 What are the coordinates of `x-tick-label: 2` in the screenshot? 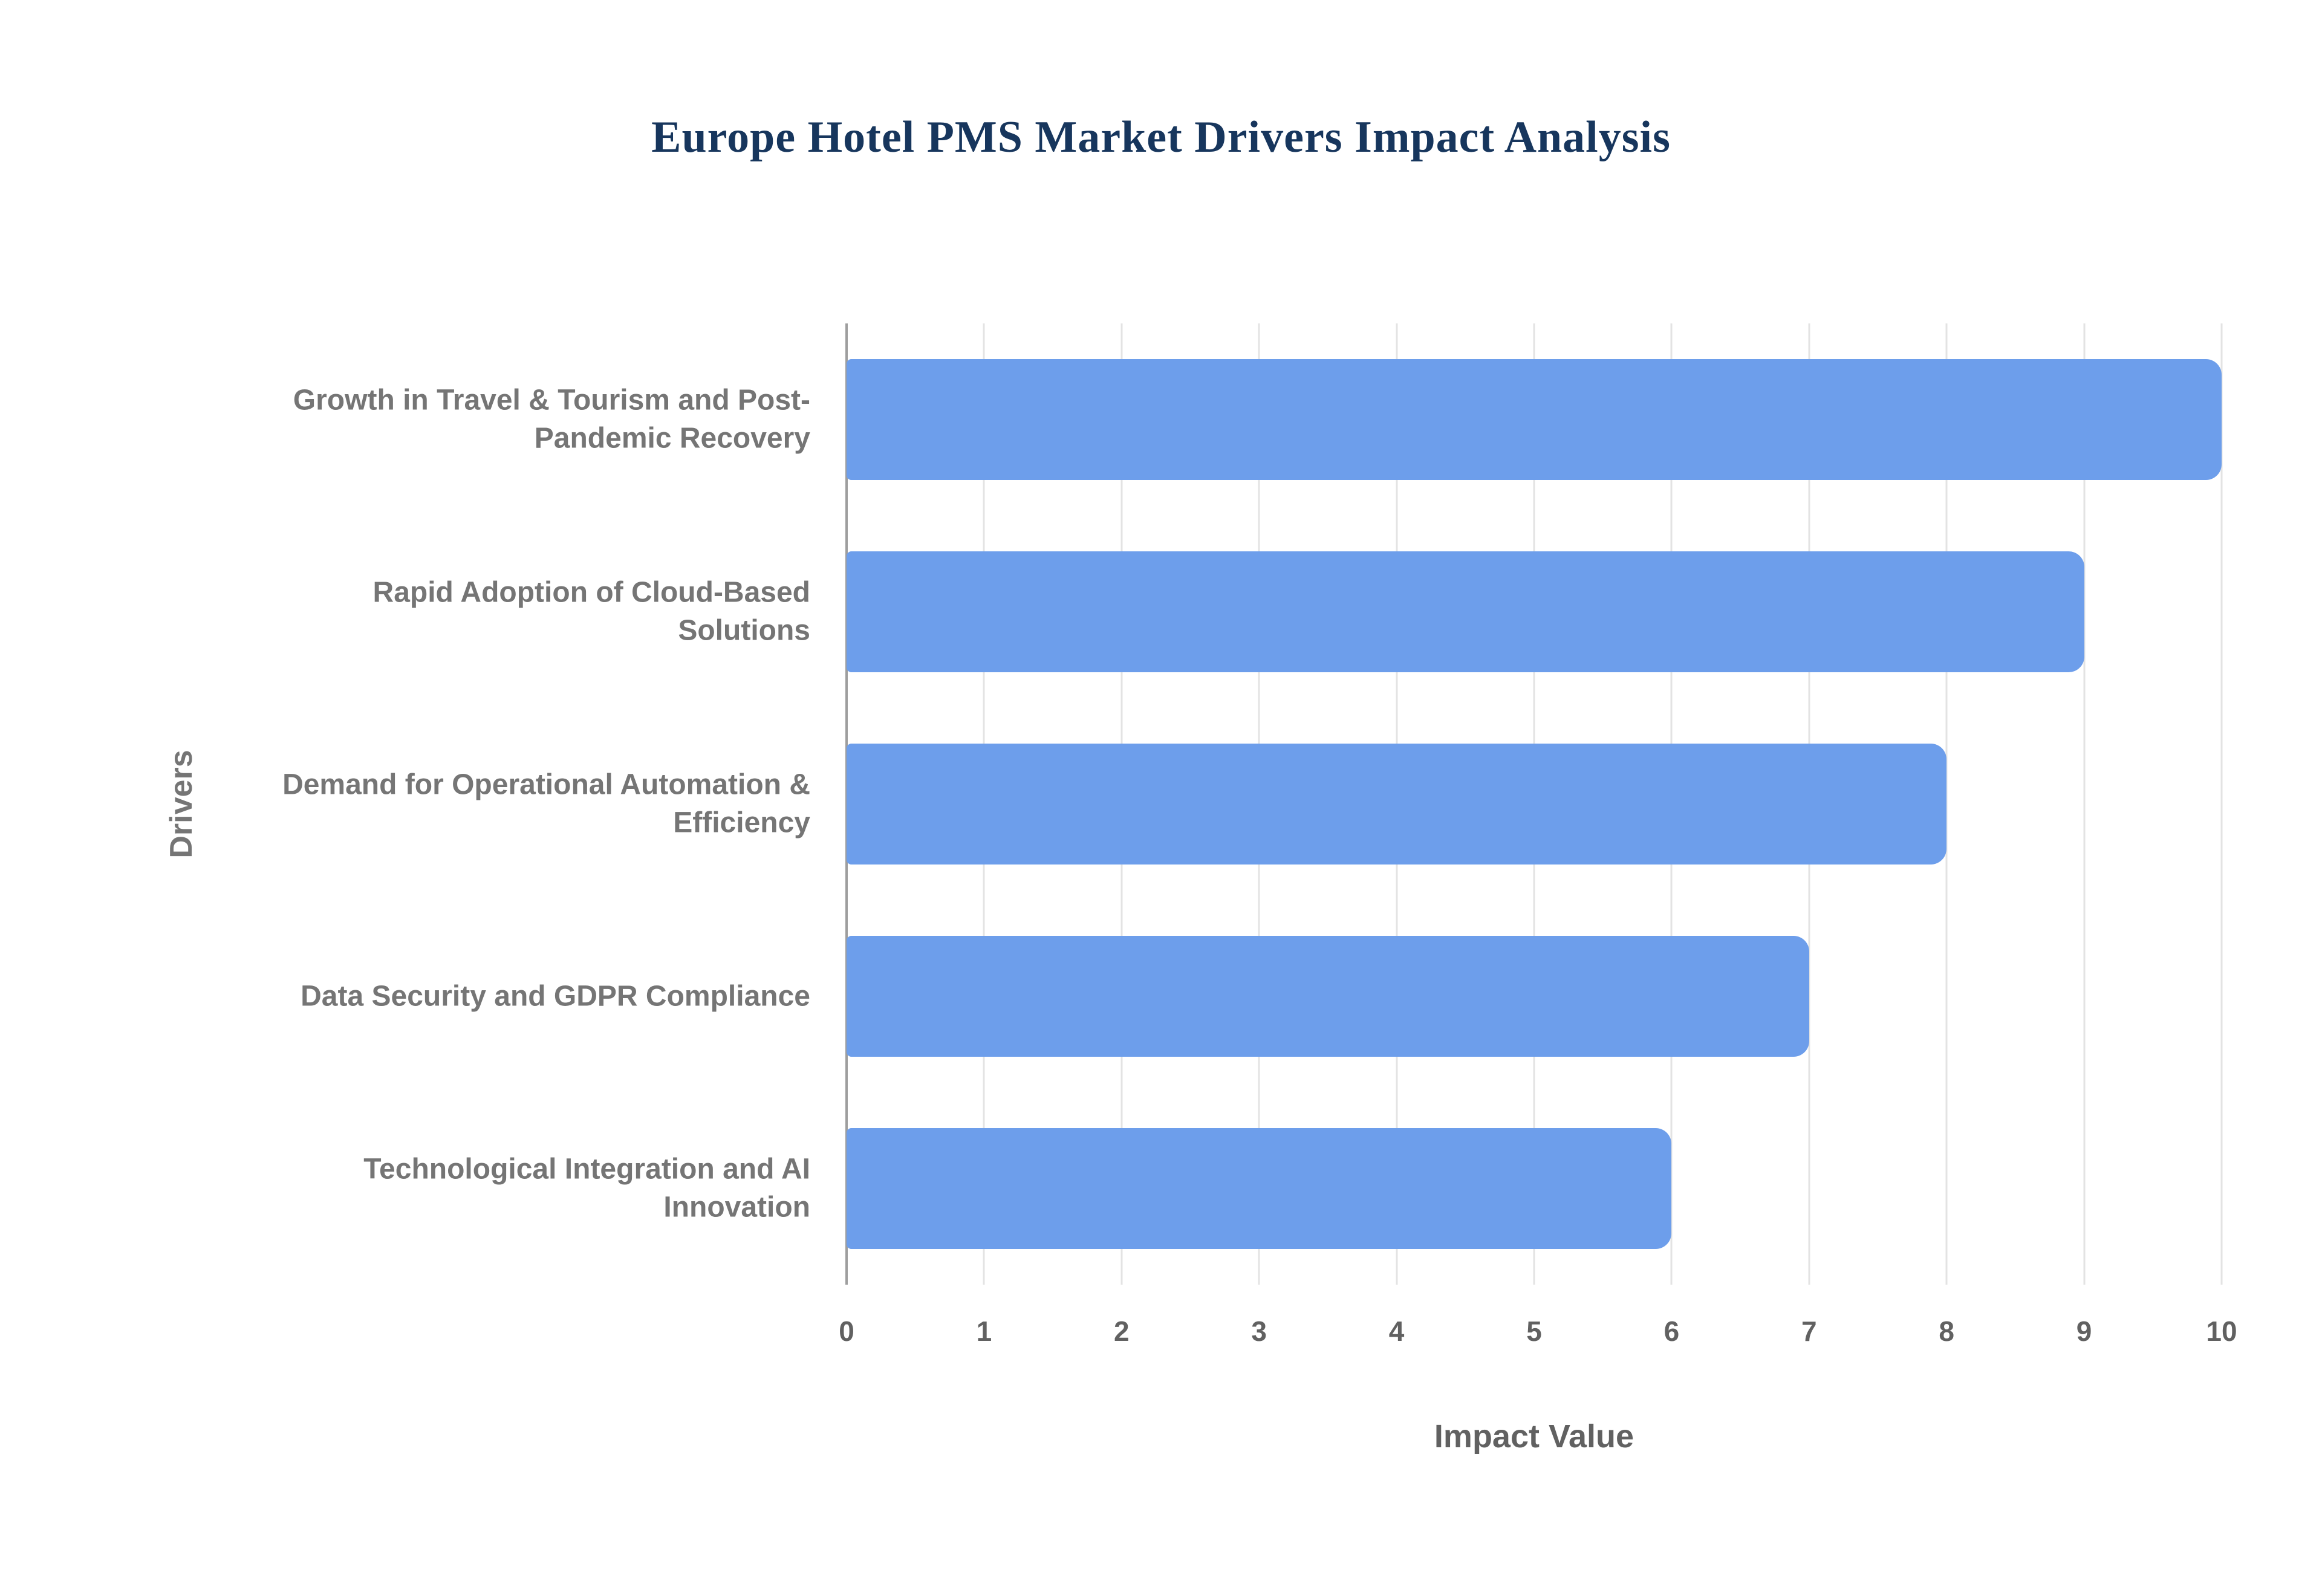 It's located at (1122, 1331).